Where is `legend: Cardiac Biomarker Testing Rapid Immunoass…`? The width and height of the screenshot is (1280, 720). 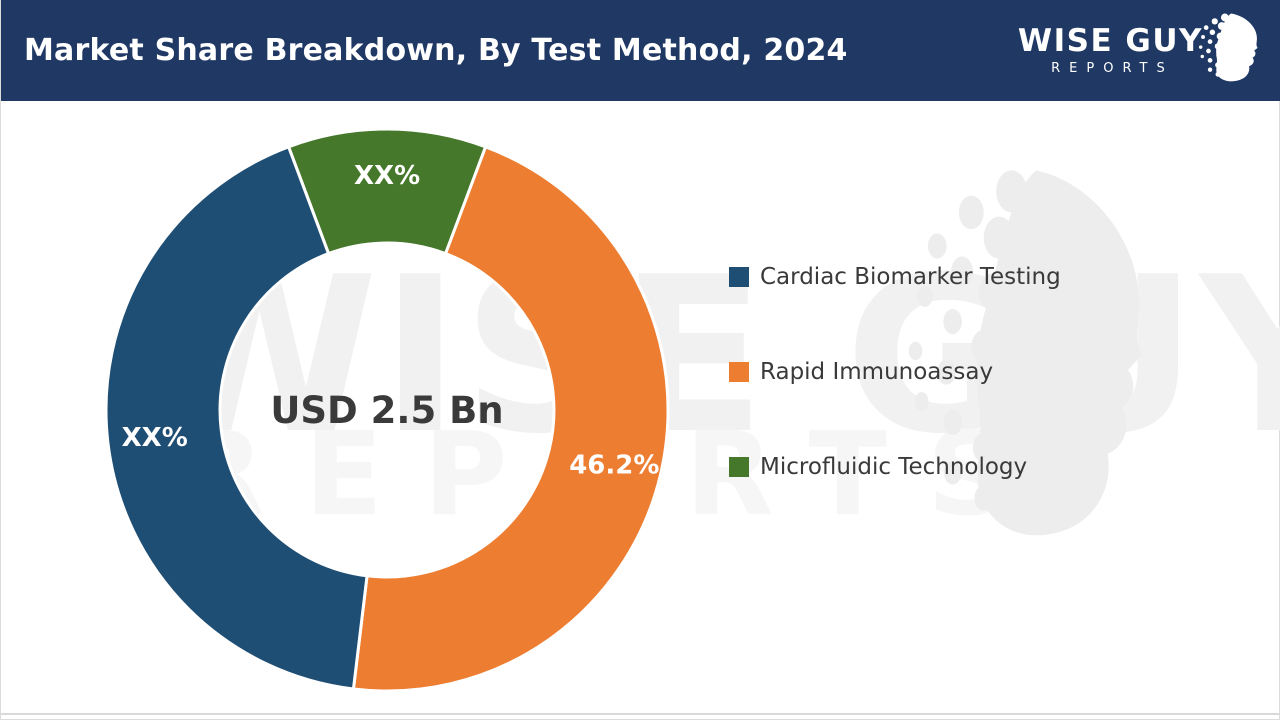 legend: Cardiac Biomarker Testing Rapid Immunoass… is located at coordinates (895, 372).